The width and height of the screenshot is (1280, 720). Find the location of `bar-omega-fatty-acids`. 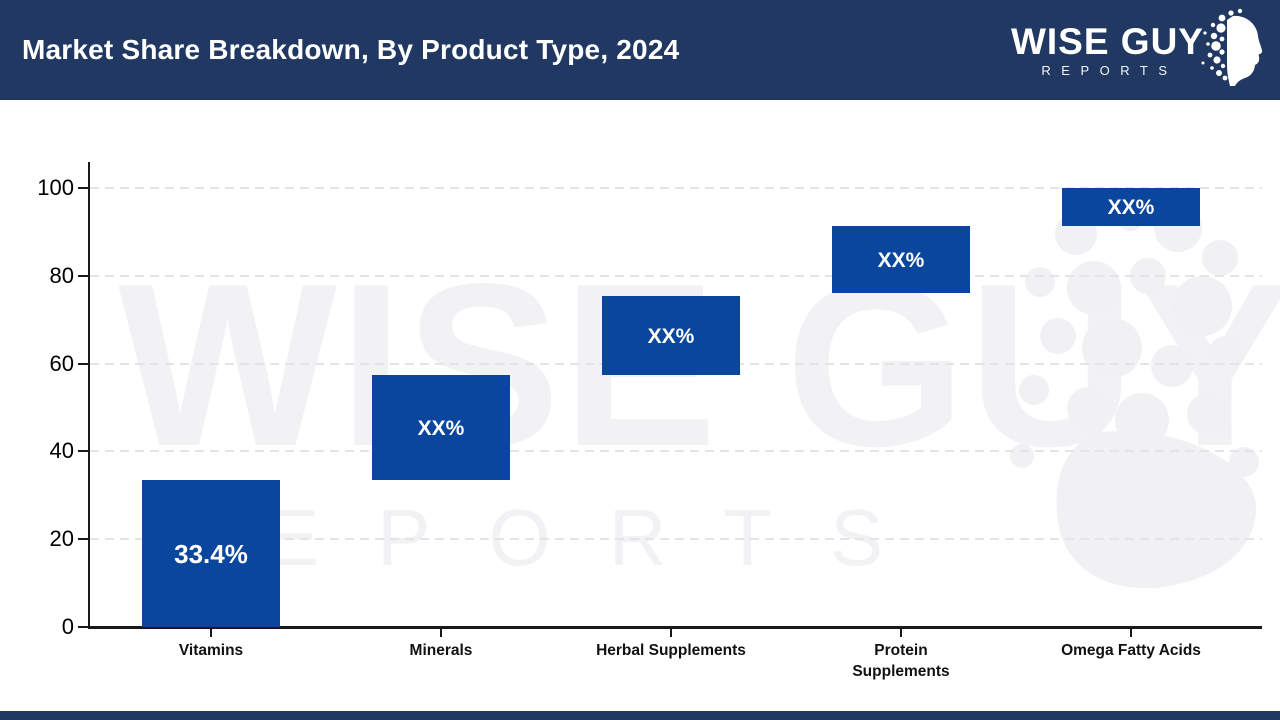

bar-omega-fatty-acids is located at coordinates (1131, 207).